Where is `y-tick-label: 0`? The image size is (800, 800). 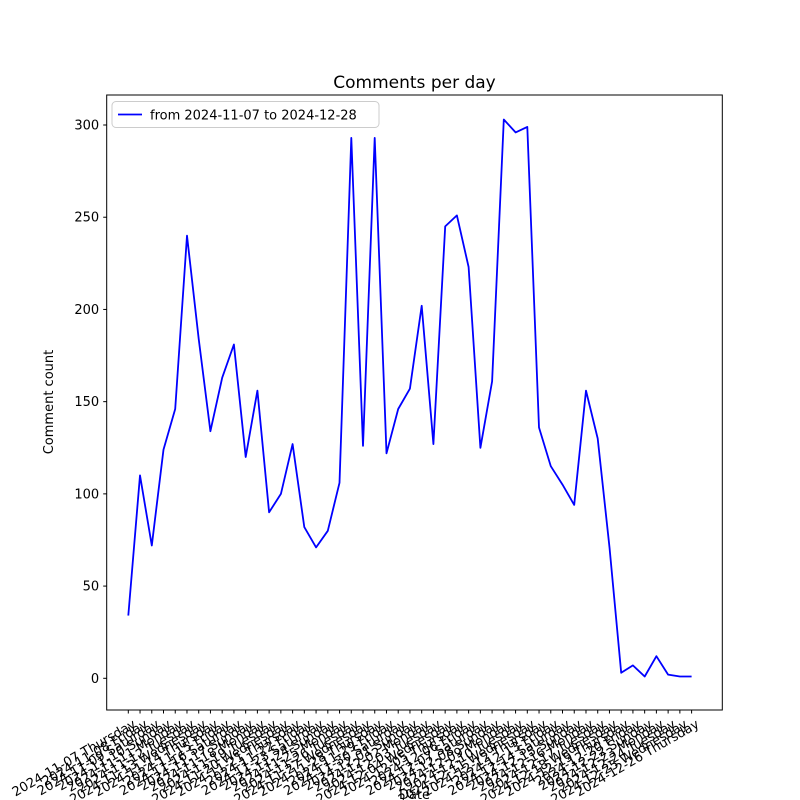 y-tick-label: 0 is located at coordinates (95, 679).